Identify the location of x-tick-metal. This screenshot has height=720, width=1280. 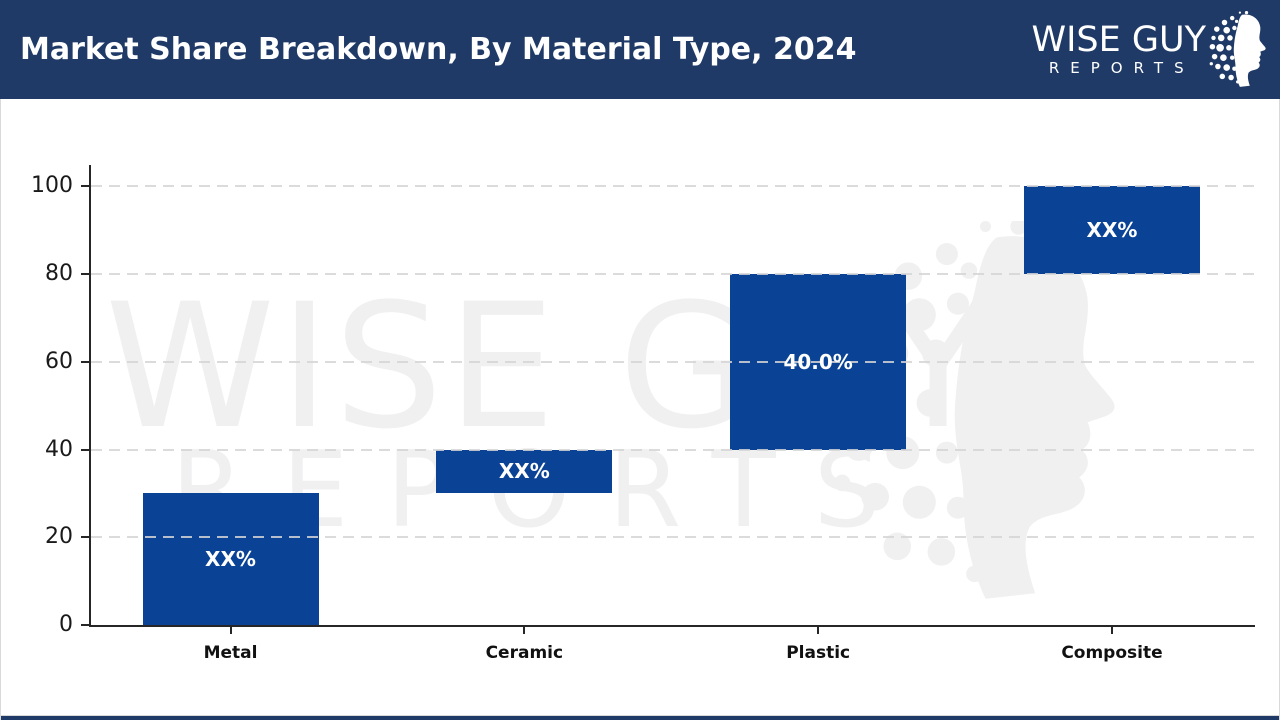
(230, 630).